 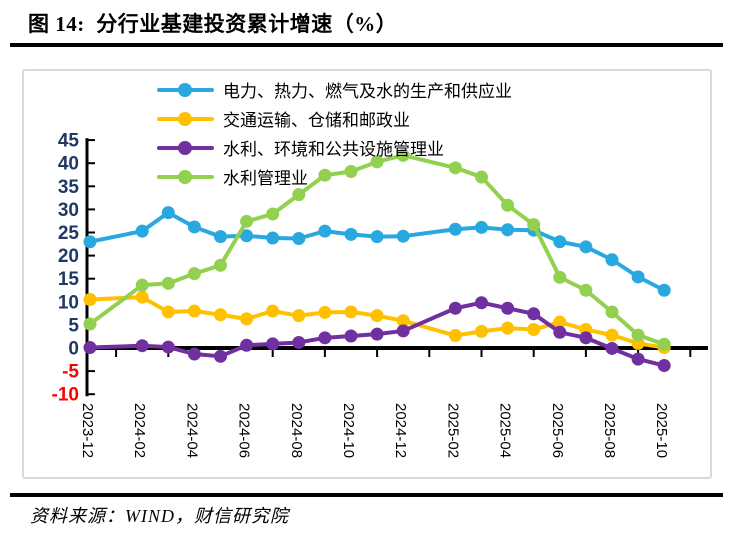 I want to click on svg-text: 30, so click(x=68, y=210).